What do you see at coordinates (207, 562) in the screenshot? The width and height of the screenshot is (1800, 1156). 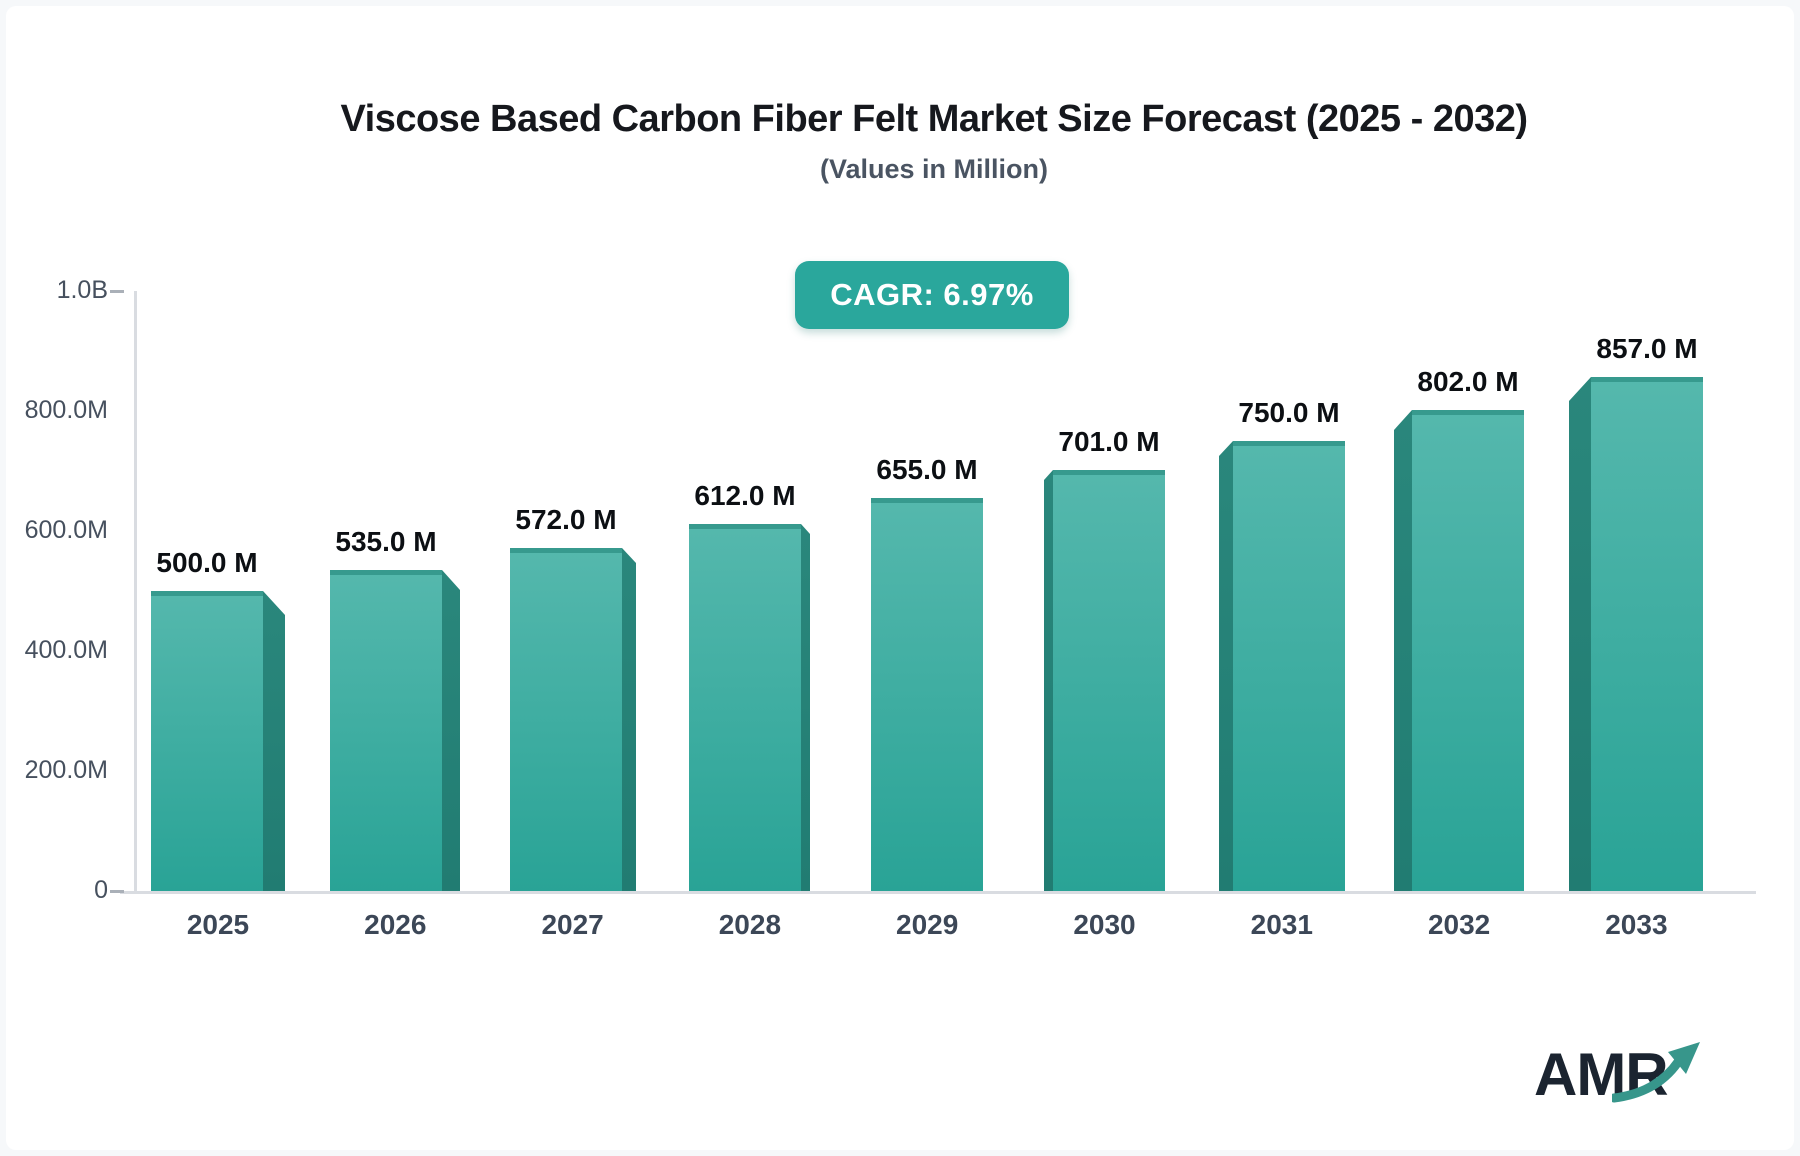 I see `bar-value-label: 500.0 M` at bounding box center [207, 562].